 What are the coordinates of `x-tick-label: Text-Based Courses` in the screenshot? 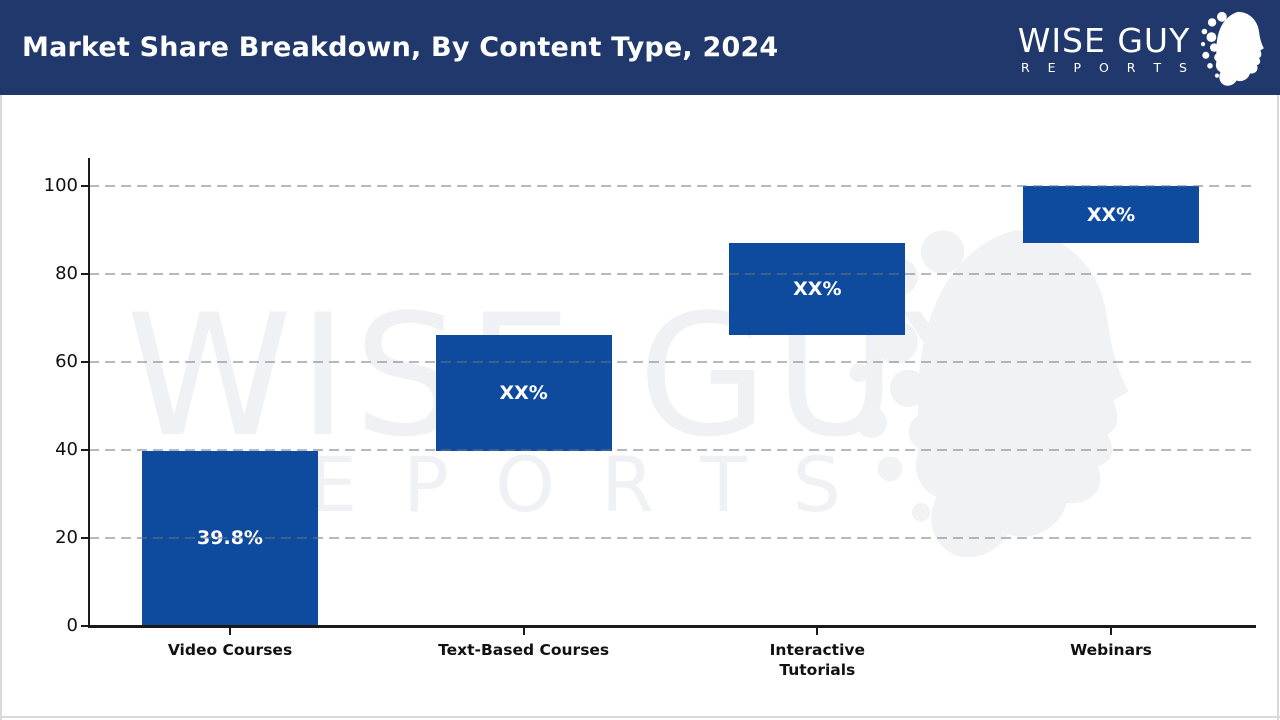 It's located at (524, 650).